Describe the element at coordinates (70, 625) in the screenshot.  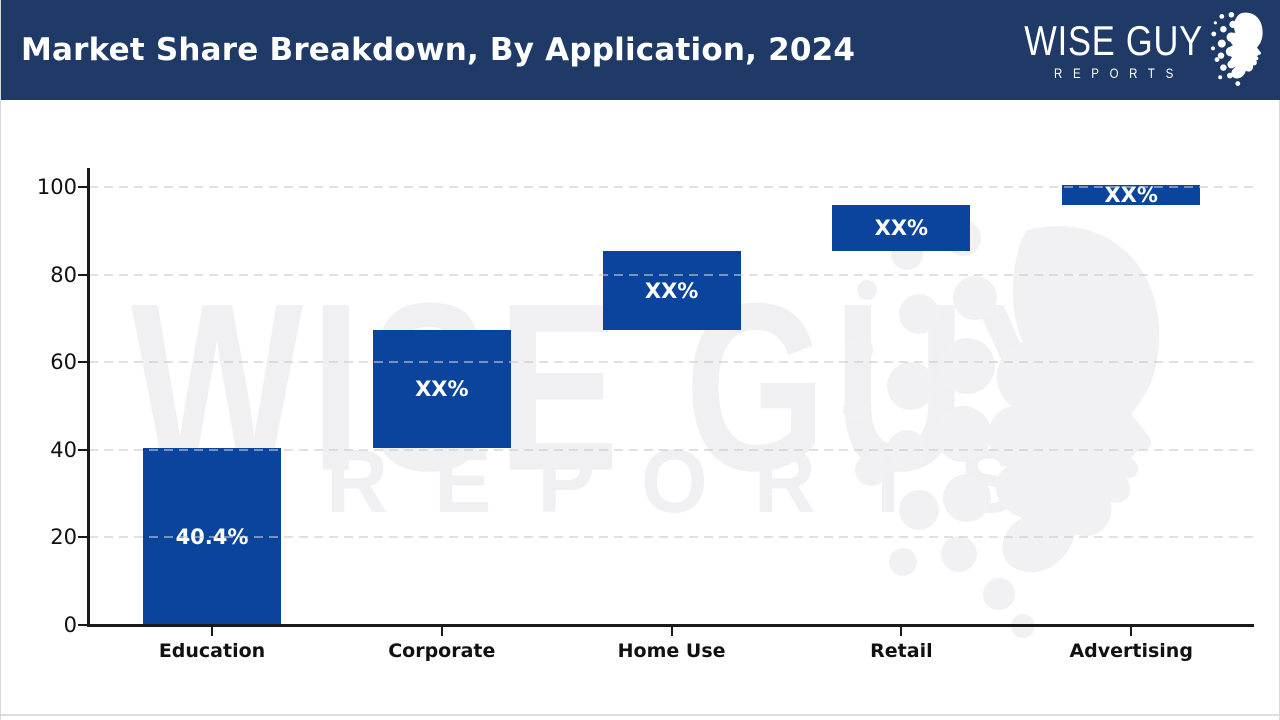
I see `y-axis-tick-label: 0` at that location.